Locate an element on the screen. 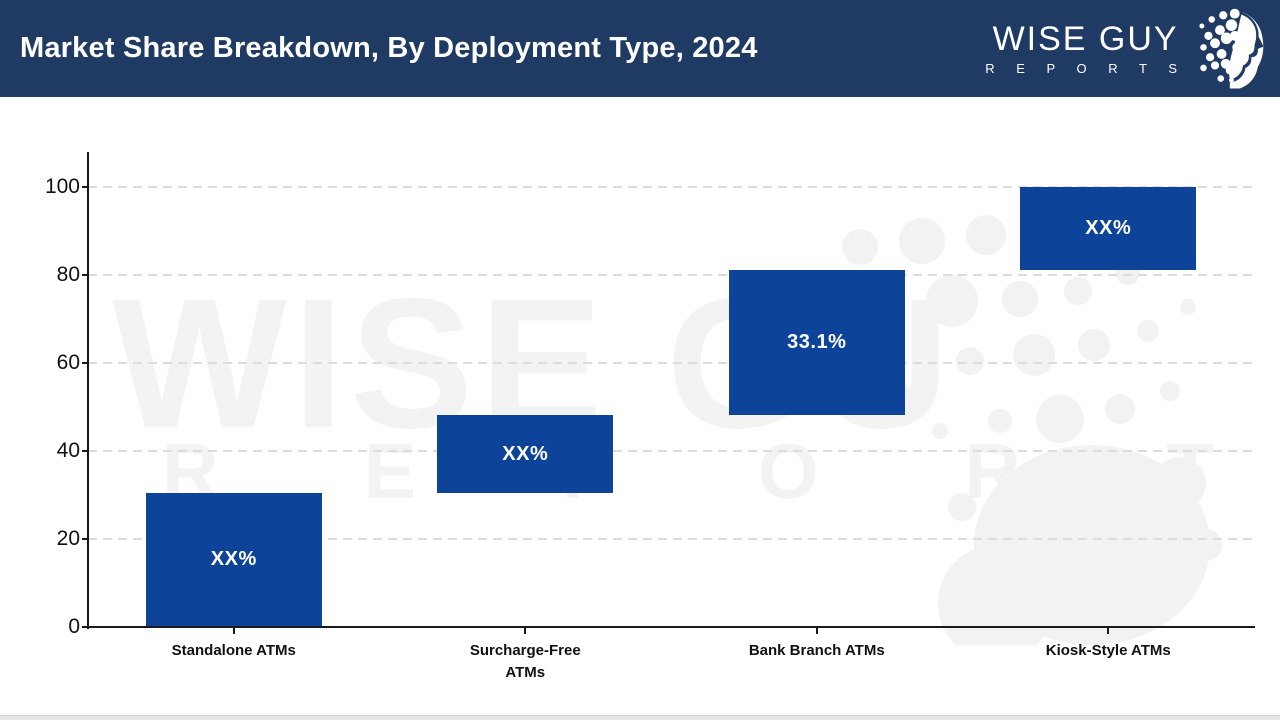 The image size is (1280, 720). x-category-label-text: Surcharge-Free ATMs is located at coordinates (525, 661).